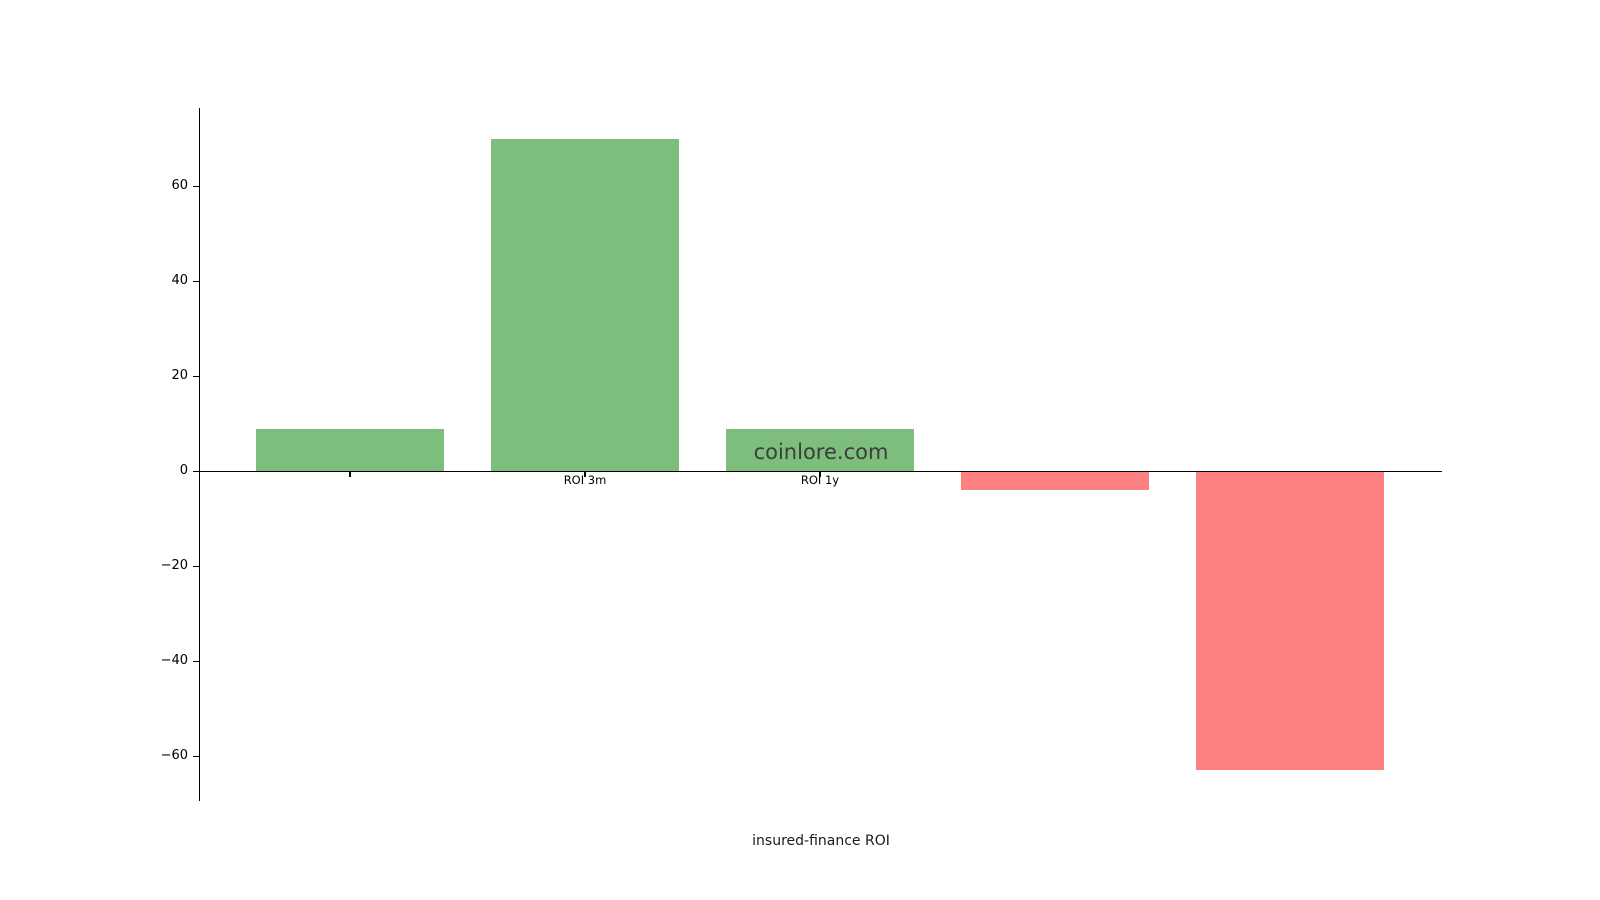 The width and height of the screenshot is (1600, 900). I want to click on y-tick-label: 40, so click(179, 281).